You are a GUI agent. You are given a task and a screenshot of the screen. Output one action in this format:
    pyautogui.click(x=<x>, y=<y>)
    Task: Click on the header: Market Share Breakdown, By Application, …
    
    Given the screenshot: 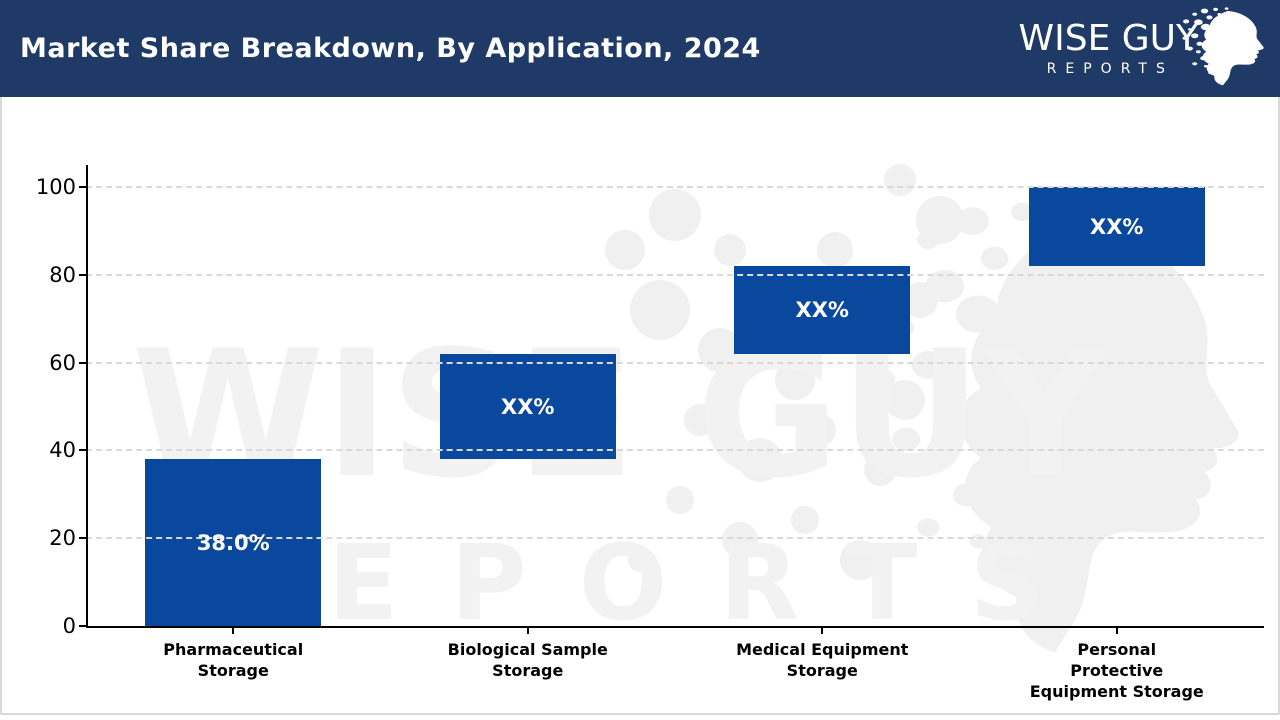 What is the action you would take?
    pyautogui.click(x=640, y=48)
    